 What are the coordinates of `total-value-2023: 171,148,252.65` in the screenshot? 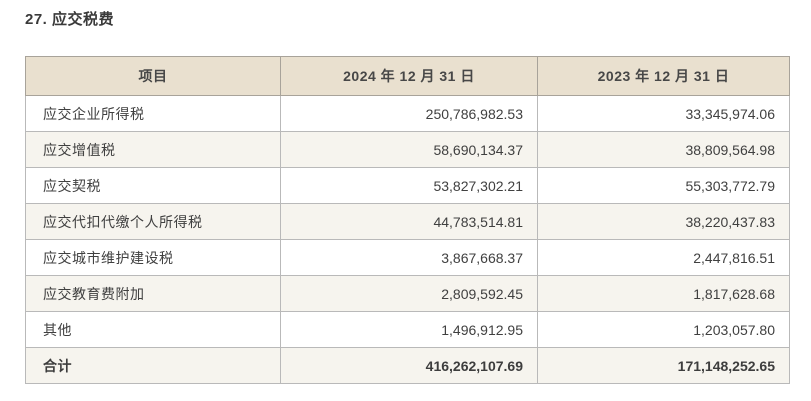 It's located at (663, 365).